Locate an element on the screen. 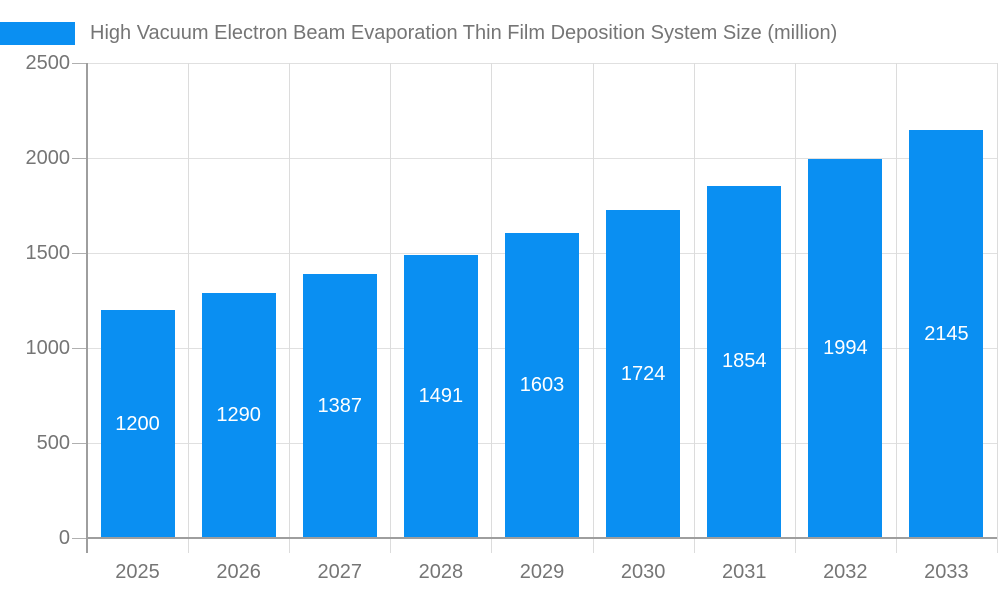  x-axis-label: 2028 is located at coordinates (441, 572).